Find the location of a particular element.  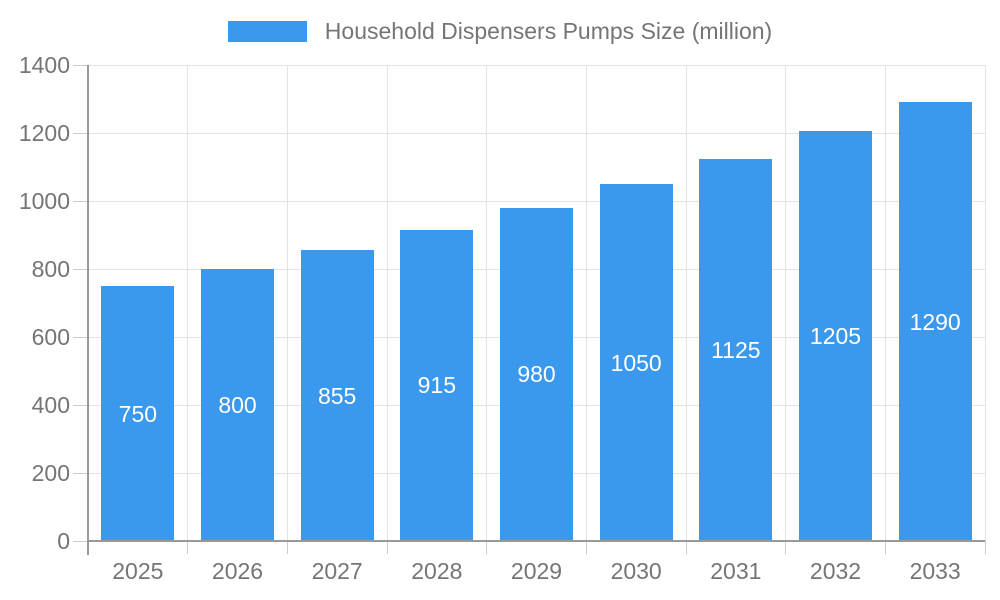

legend-swatch is located at coordinates (267, 31).